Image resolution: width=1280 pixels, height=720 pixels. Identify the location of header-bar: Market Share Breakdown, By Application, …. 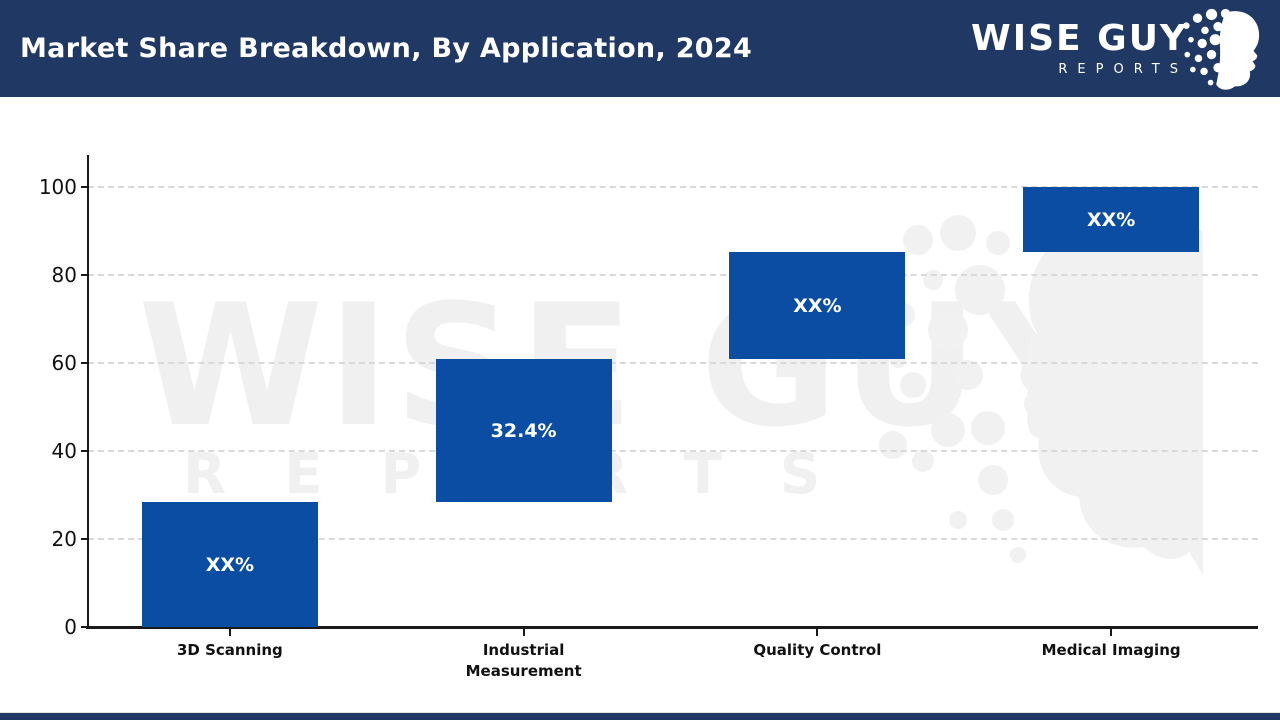
(640, 48).